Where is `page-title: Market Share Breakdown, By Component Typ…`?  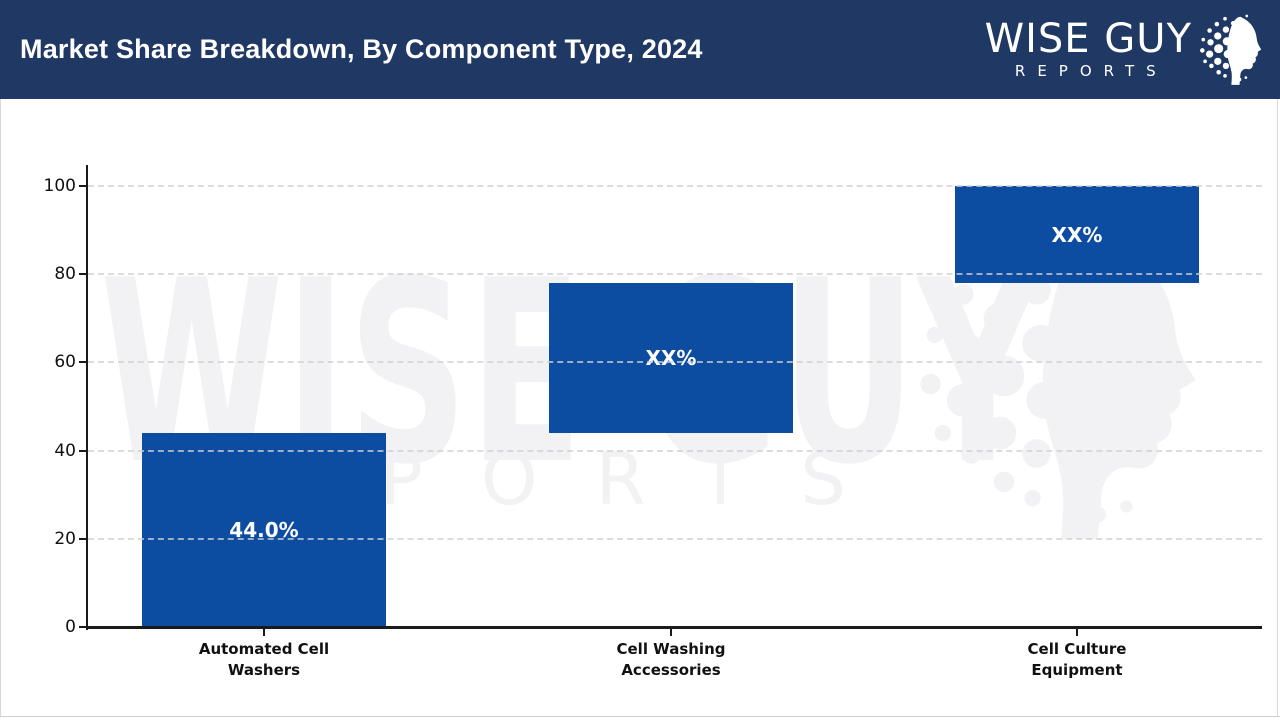
page-title: Market Share Breakdown, By Component Typ… is located at coordinates (361, 49).